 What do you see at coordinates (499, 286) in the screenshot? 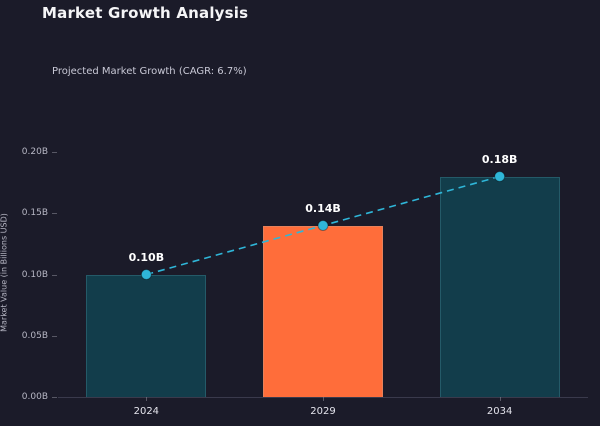
I see `bar-2034` at bounding box center [499, 286].